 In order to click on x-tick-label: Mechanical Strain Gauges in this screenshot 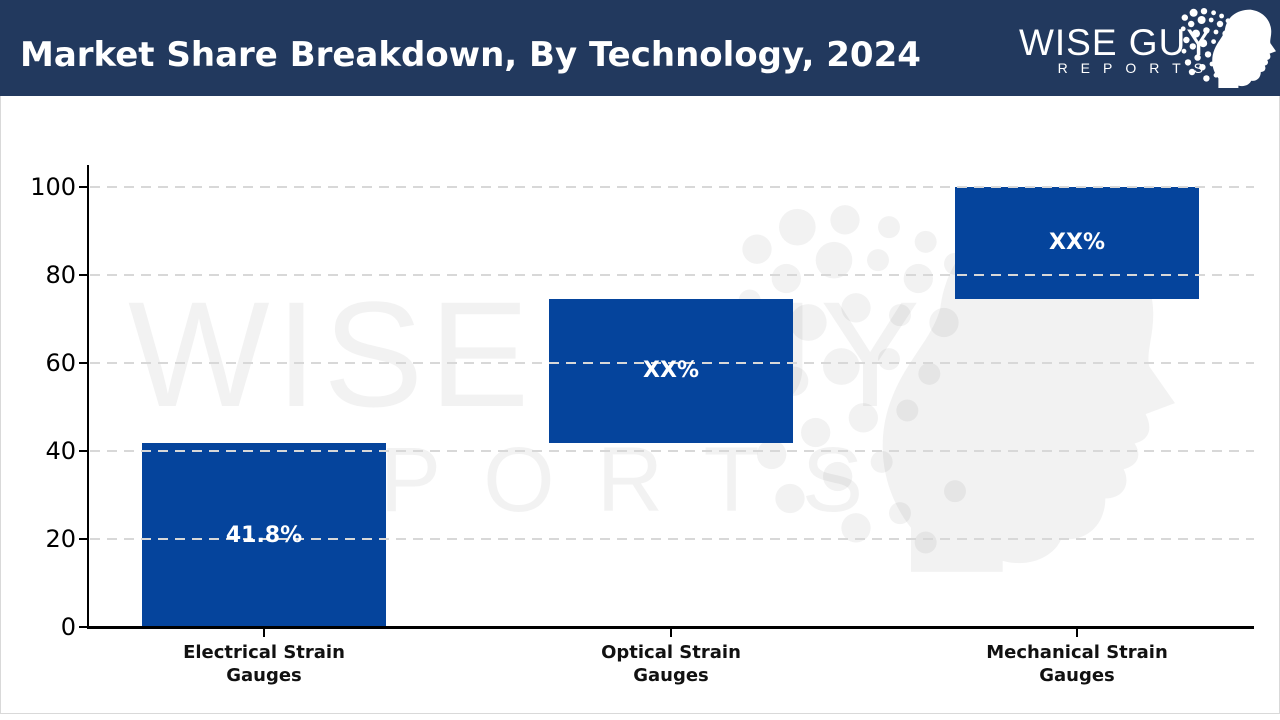, I will do `click(1077, 664)`.